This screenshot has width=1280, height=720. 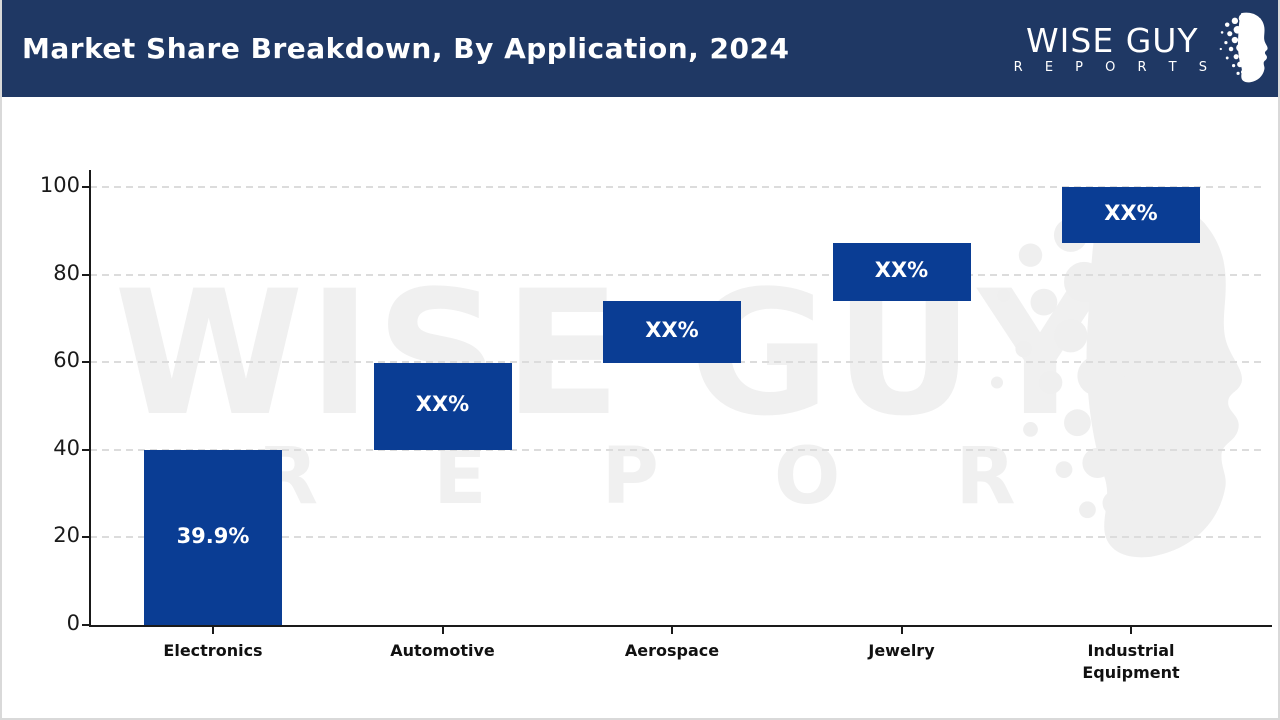 What do you see at coordinates (672, 650) in the screenshot?
I see `x-category-label: Aerospace` at bounding box center [672, 650].